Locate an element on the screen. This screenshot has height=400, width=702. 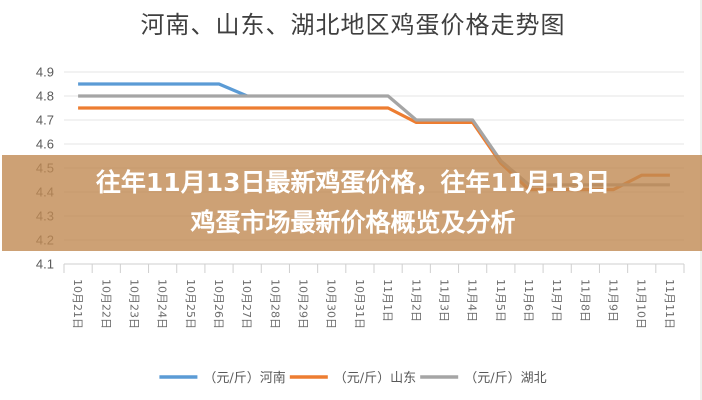
x-axis-tick-label: 10月31日 is located at coordinates (359, 304).